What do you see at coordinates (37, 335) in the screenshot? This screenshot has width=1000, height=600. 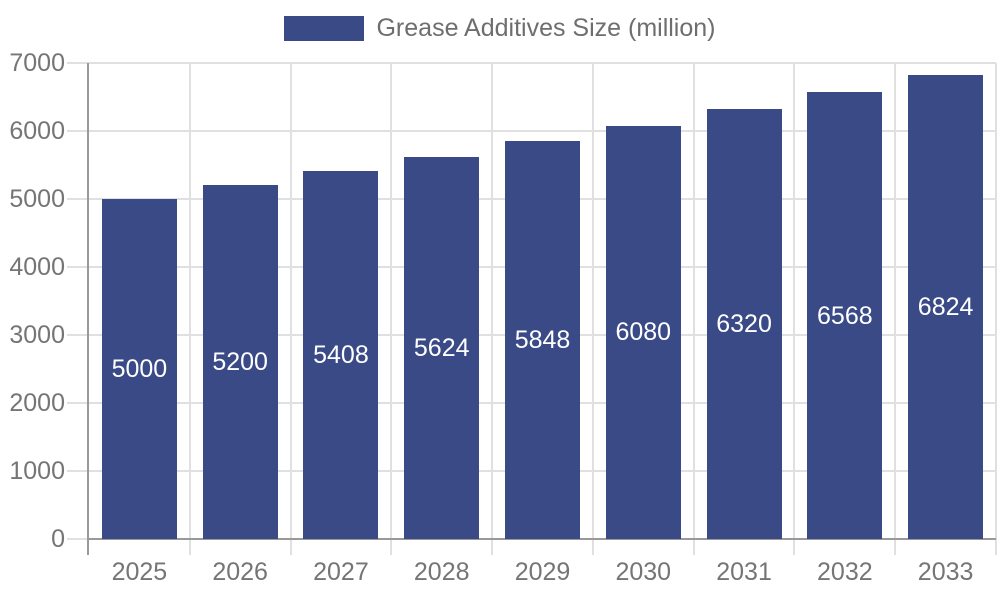 I see `y-axis-tick-label: 3000` at bounding box center [37, 335].